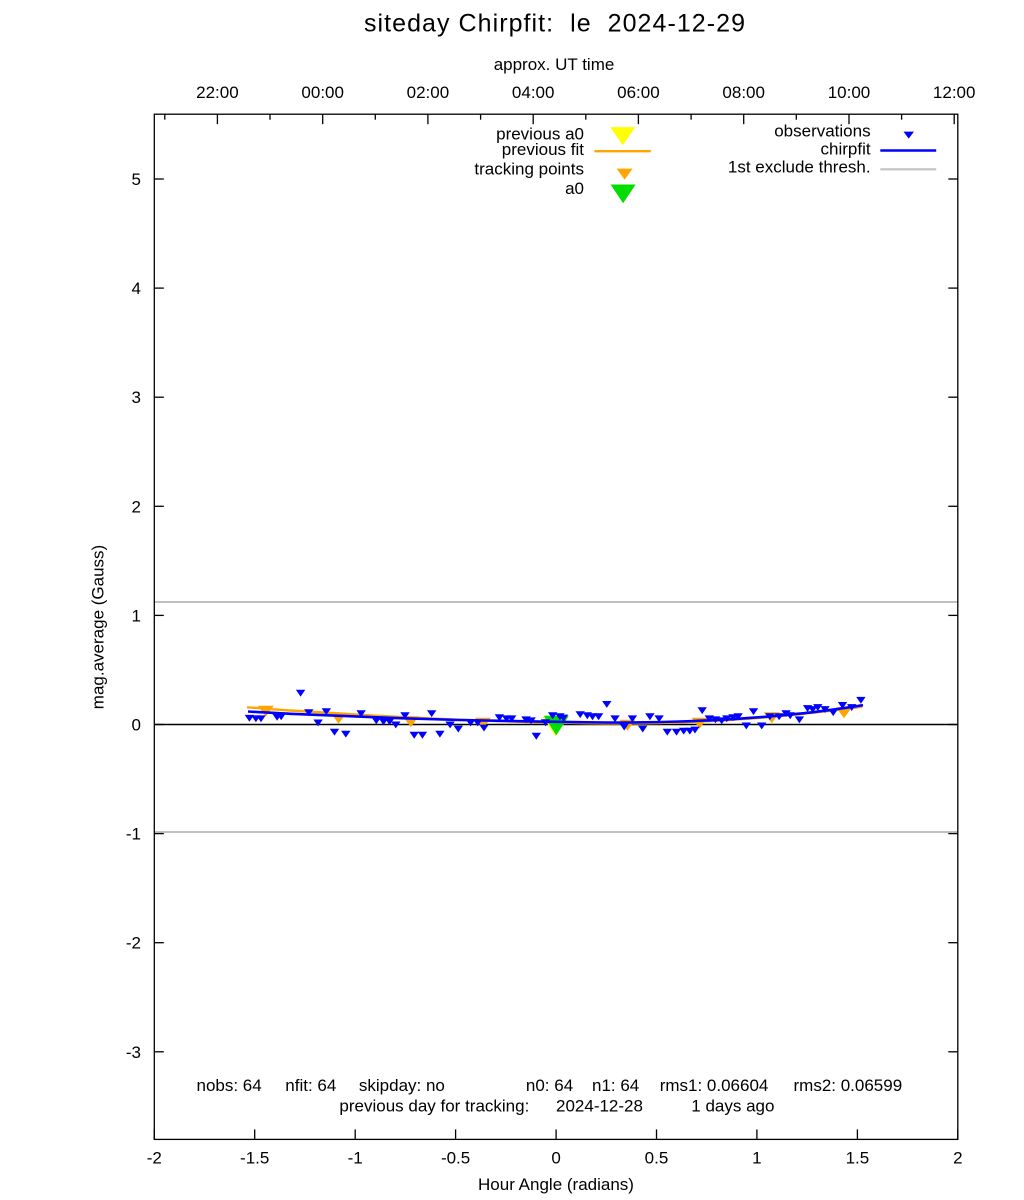  What do you see at coordinates (638, 92) in the screenshot?
I see `svg-text: 06:00` at bounding box center [638, 92].